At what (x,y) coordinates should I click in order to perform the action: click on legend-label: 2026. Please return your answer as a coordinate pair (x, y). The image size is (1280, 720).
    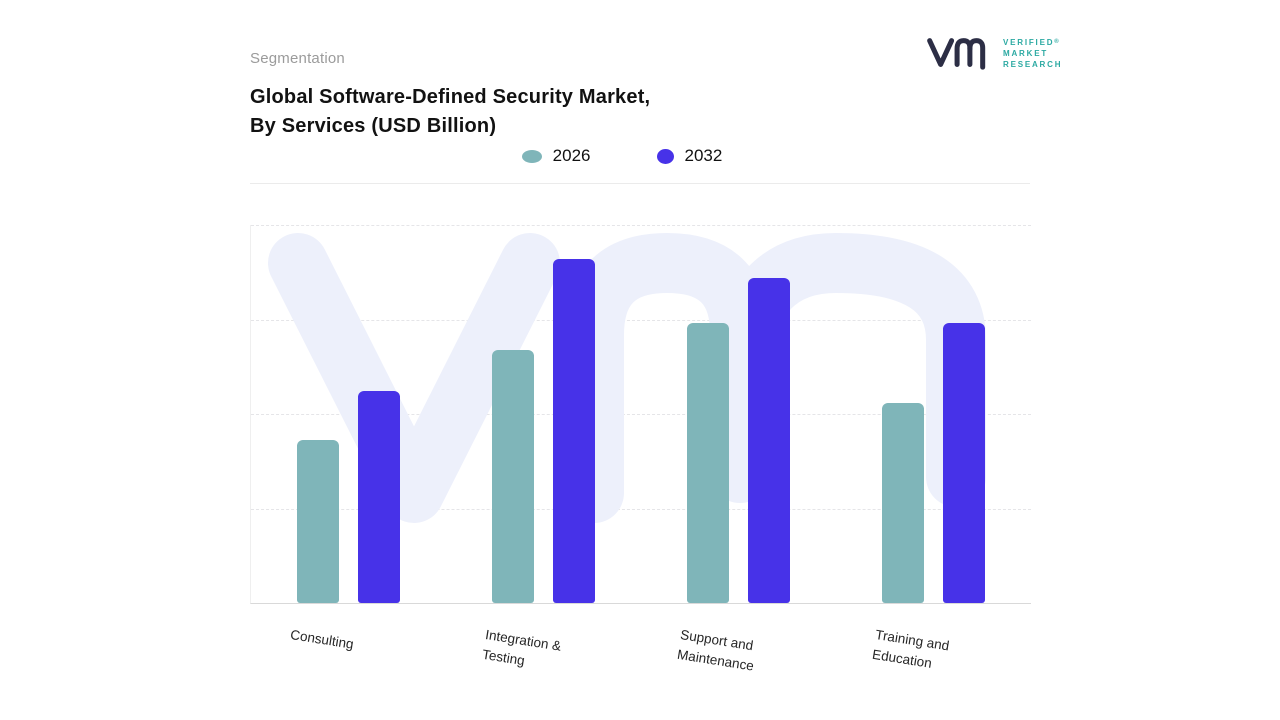
    Looking at the image, I should click on (571, 155).